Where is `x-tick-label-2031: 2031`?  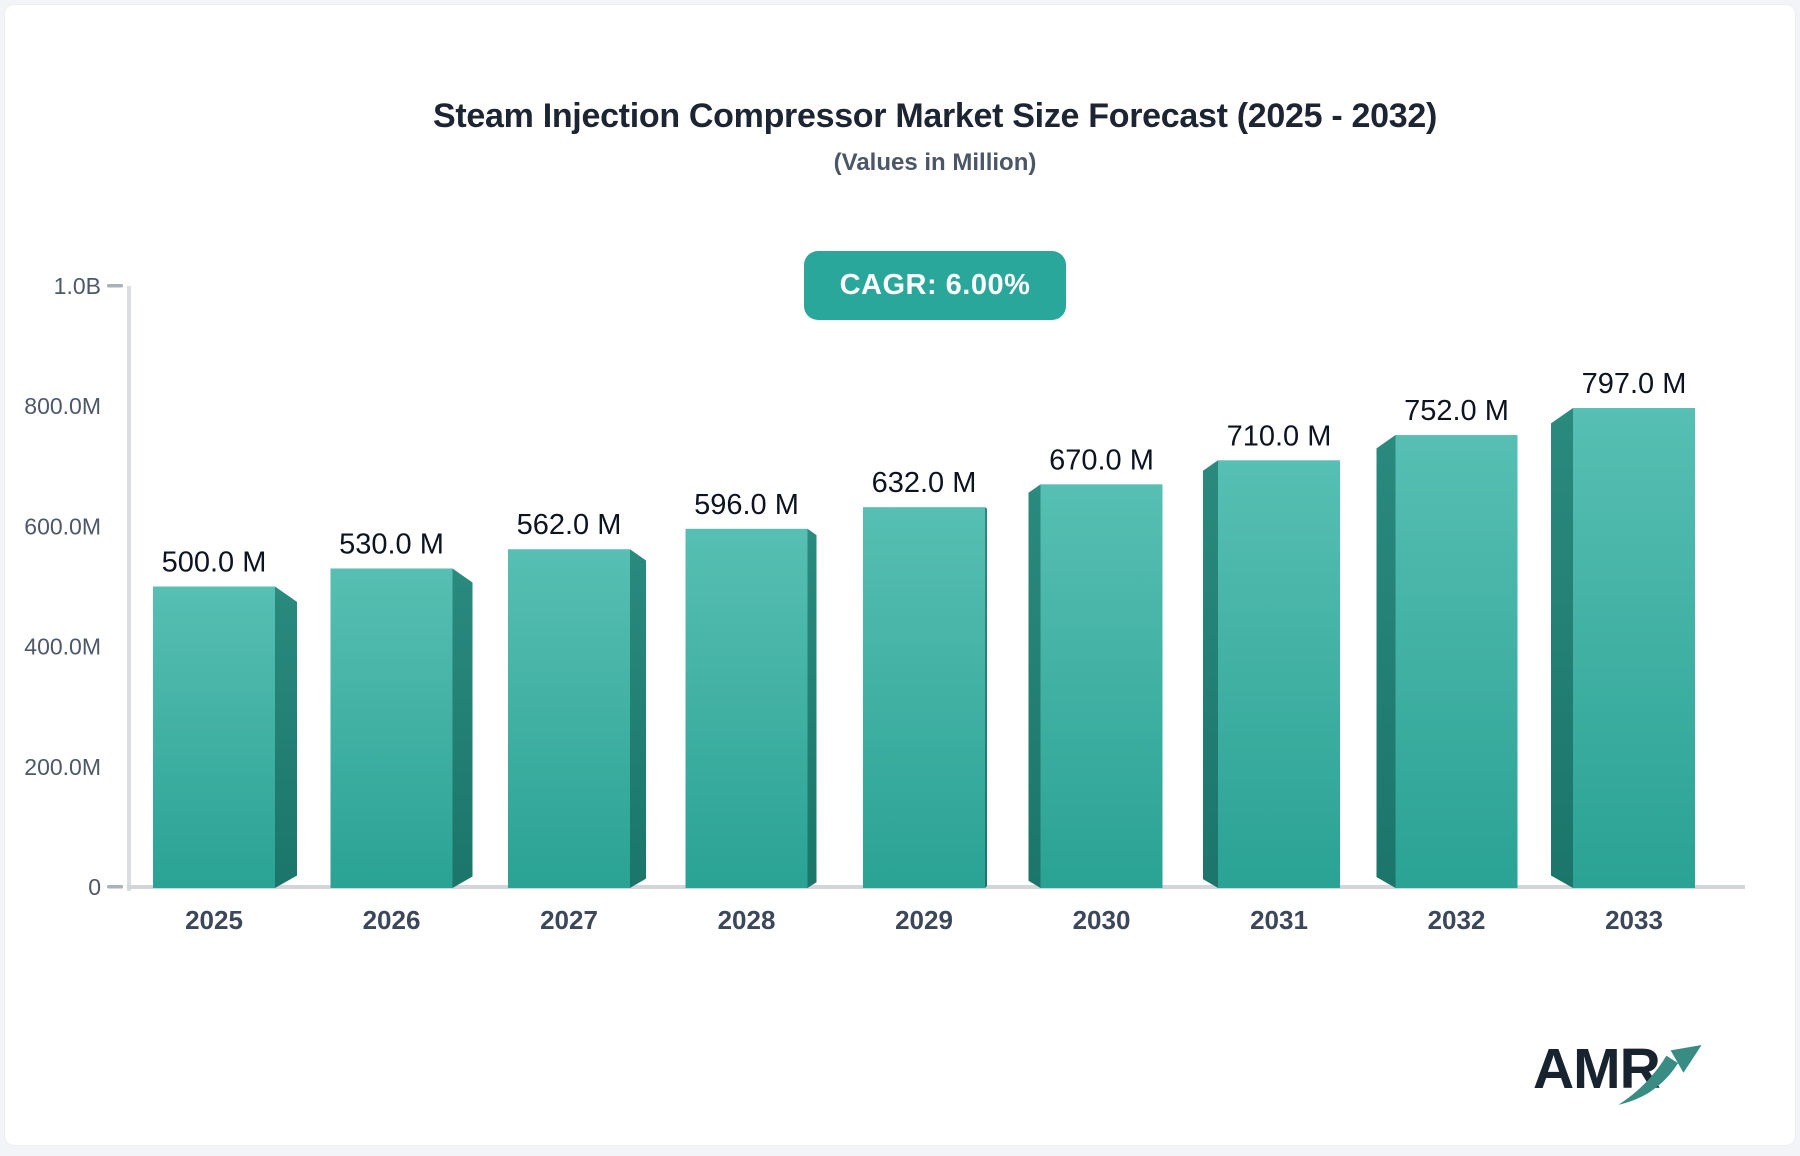 x-tick-label-2031: 2031 is located at coordinates (1279, 920).